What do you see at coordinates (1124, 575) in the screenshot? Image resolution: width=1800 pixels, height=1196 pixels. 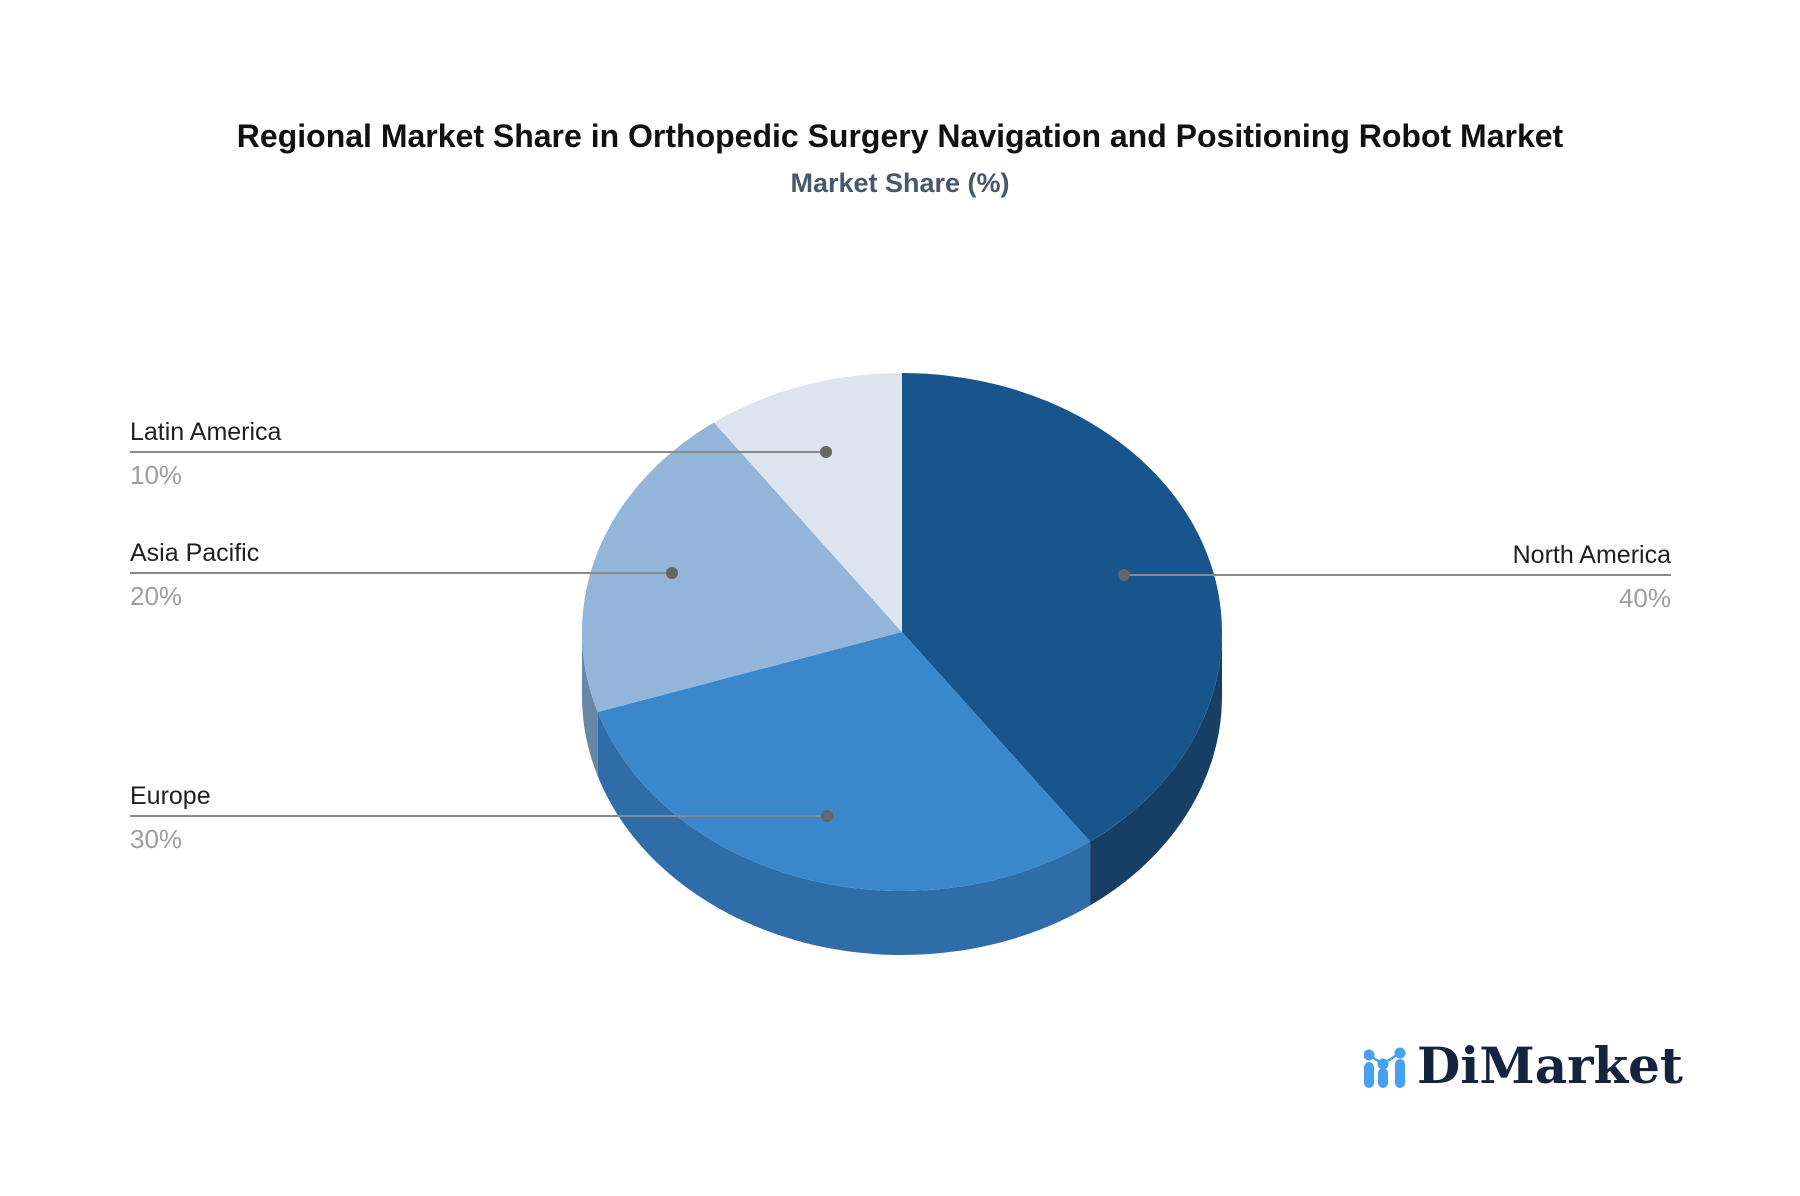 I see `leader-dot-north-america` at bounding box center [1124, 575].